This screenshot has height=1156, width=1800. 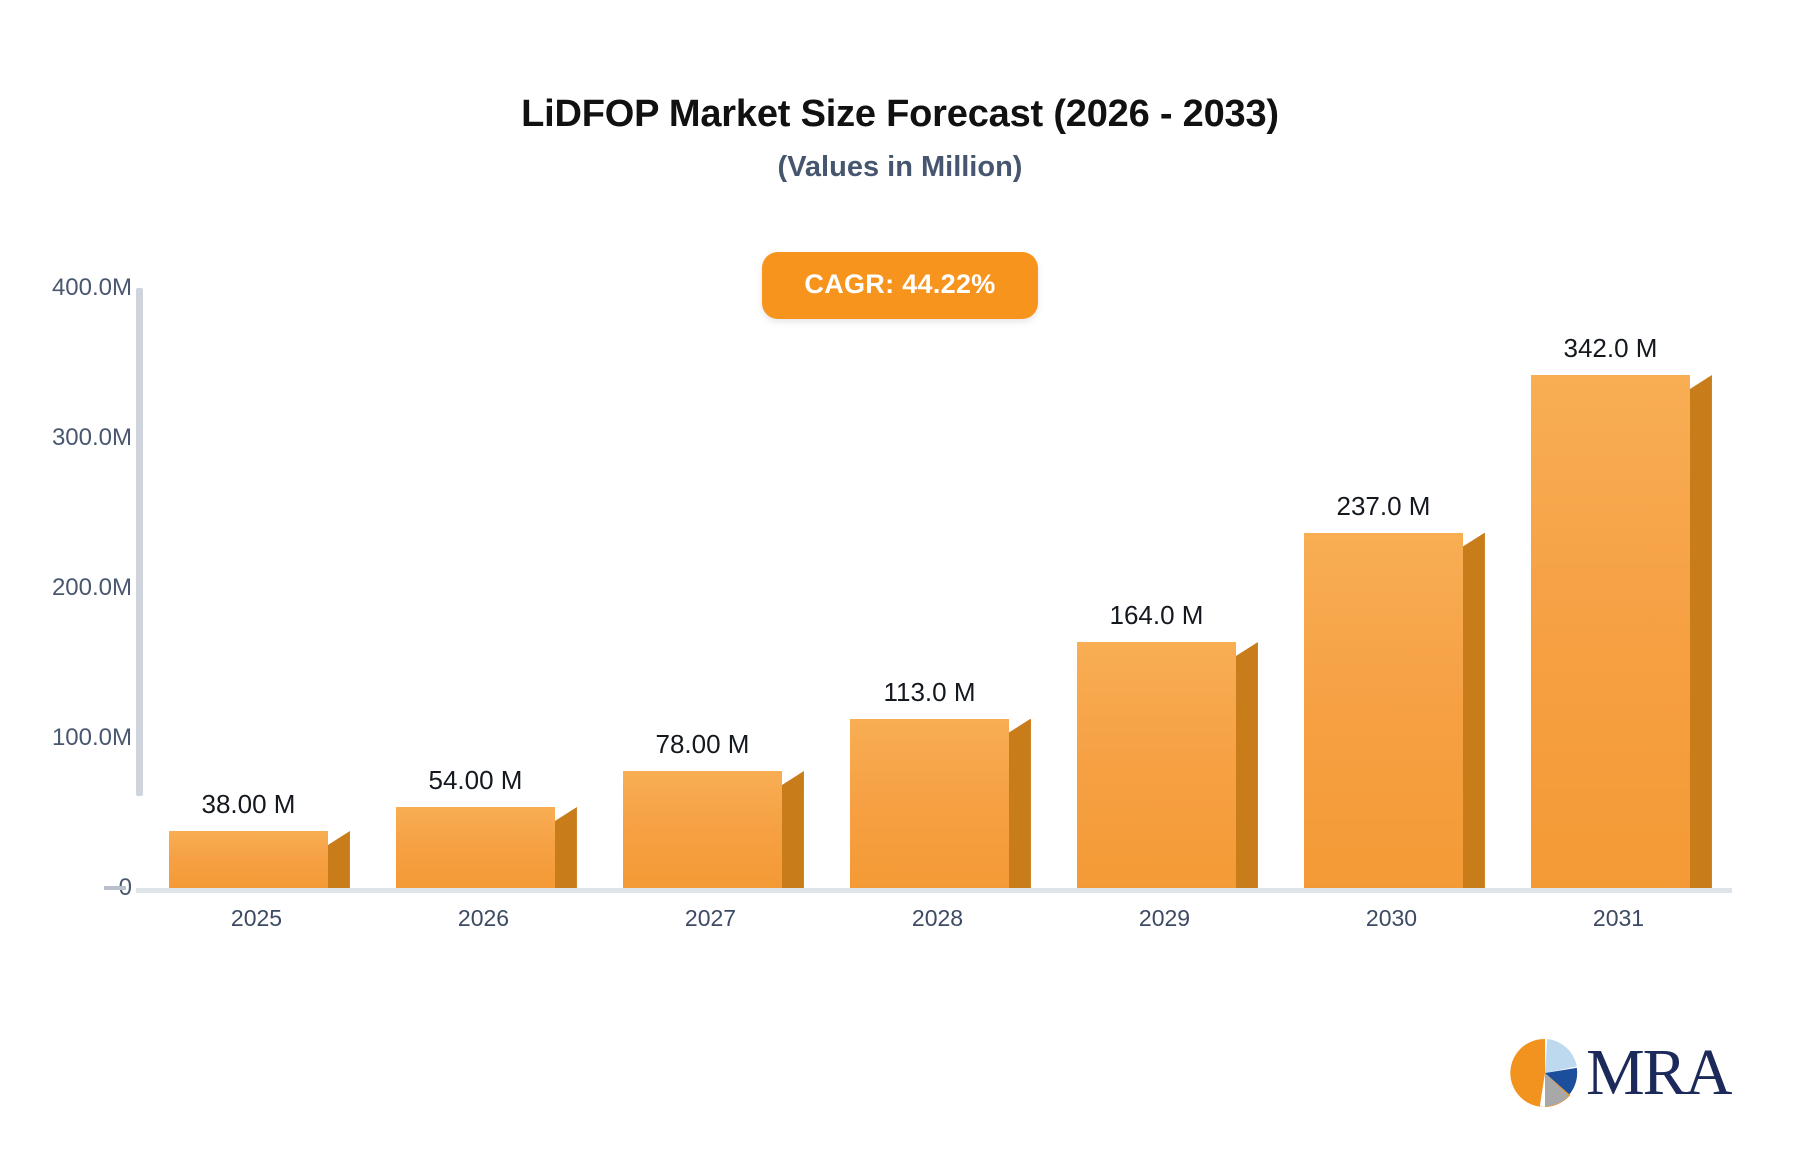 I want to click on bar-value-label: 38.00 M, so click(x=248, y=804).